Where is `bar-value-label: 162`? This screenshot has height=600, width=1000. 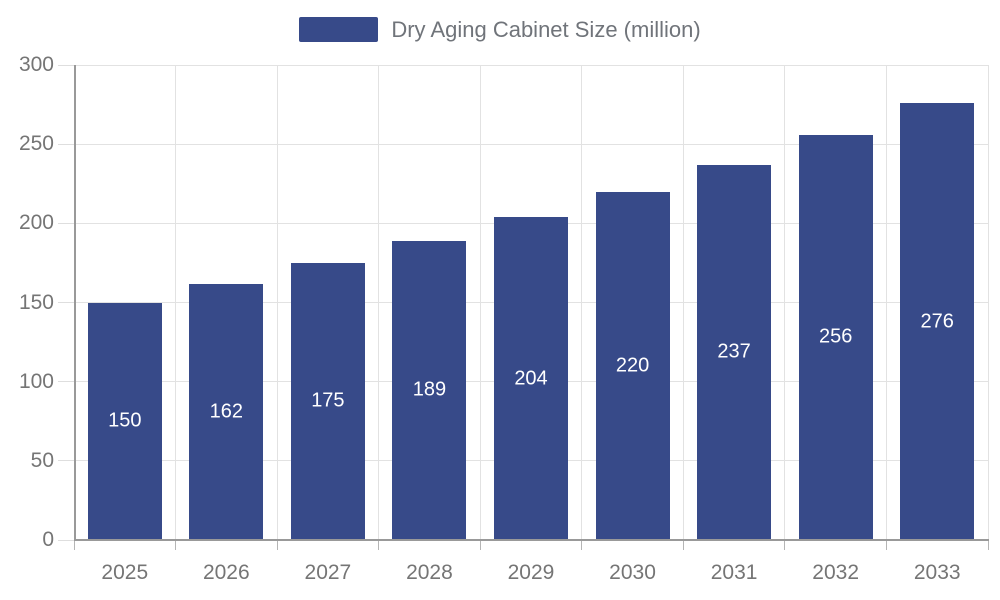
bar-value-label: 162 is located at coordinates (226, 411).